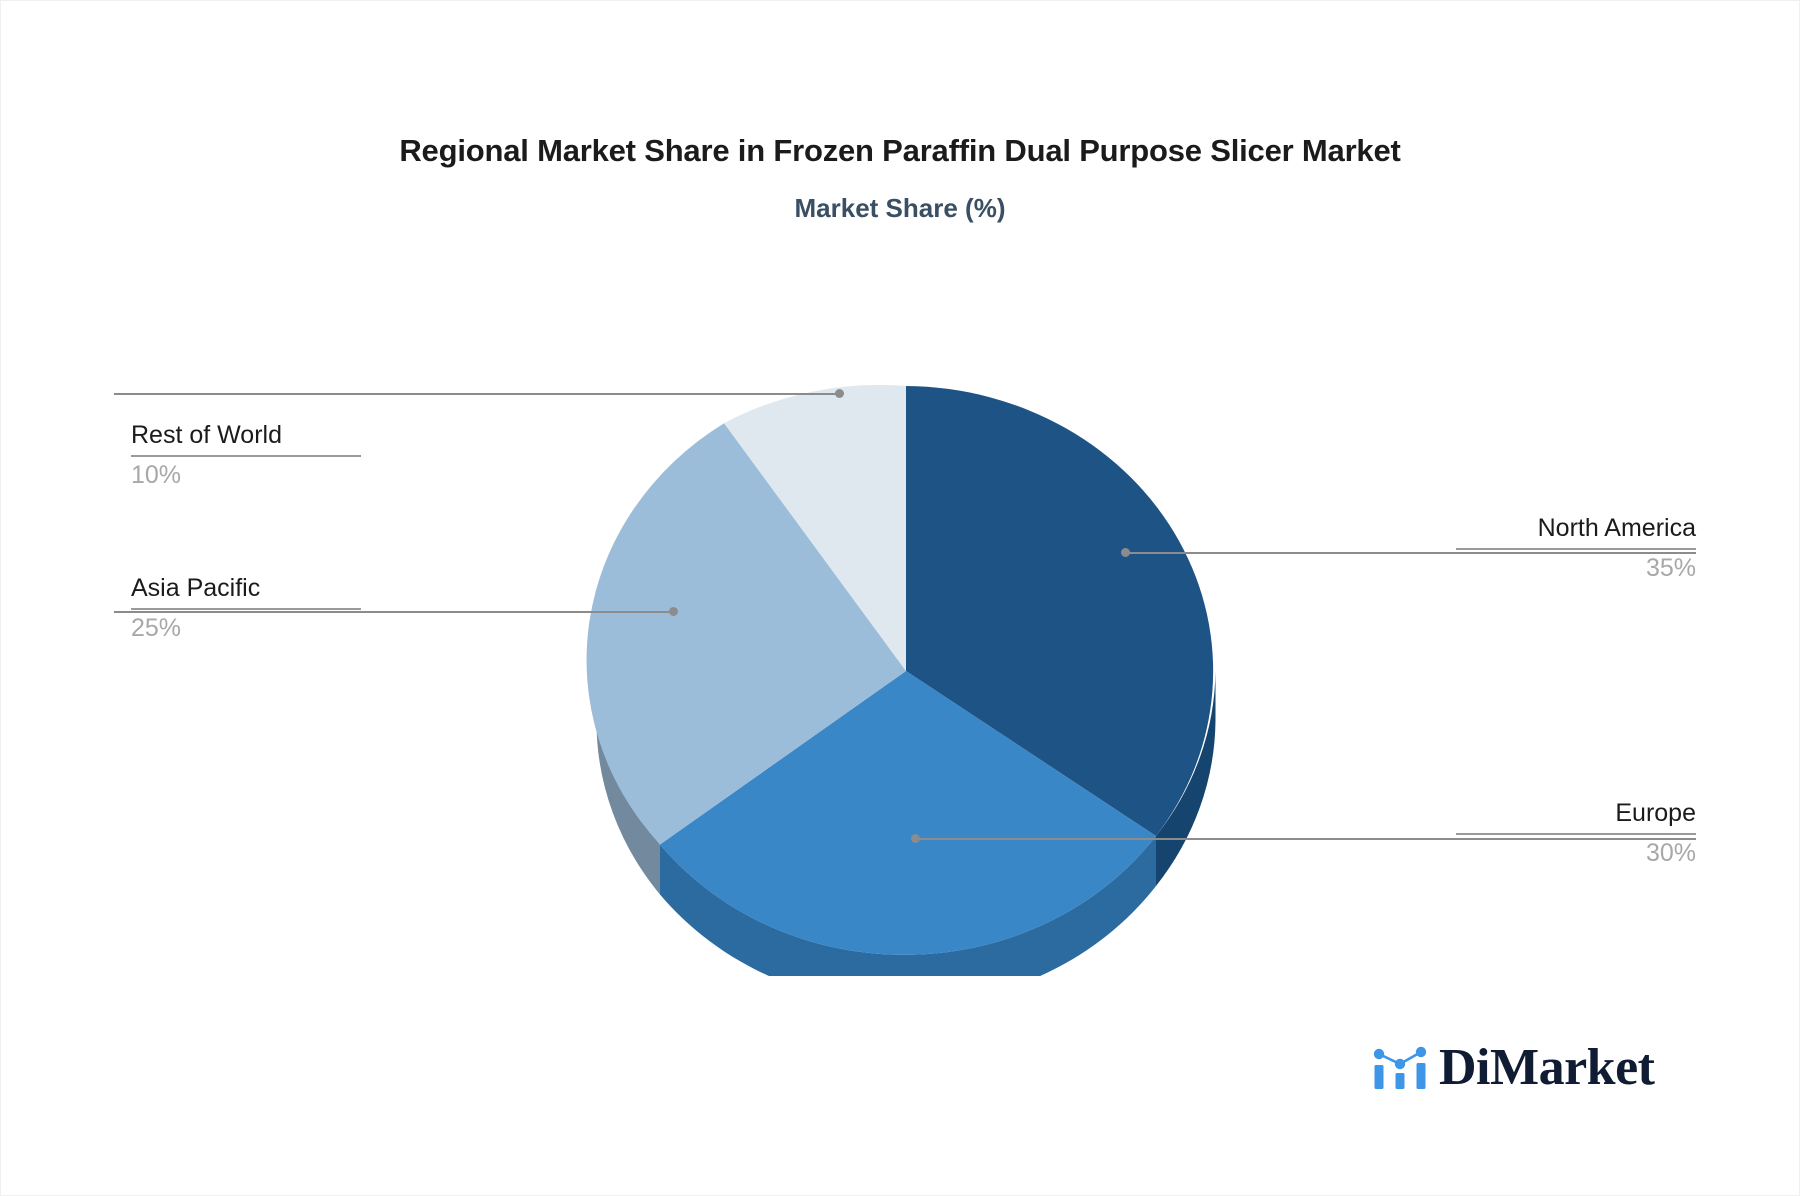 Image resolution: width=1800 pixels, height=1196 pixels. What do you see at coordinates (1547, 1067) in the screenshot?
I see `brand-logo-text: DiMarket` at bounding box center [1547, 1067].